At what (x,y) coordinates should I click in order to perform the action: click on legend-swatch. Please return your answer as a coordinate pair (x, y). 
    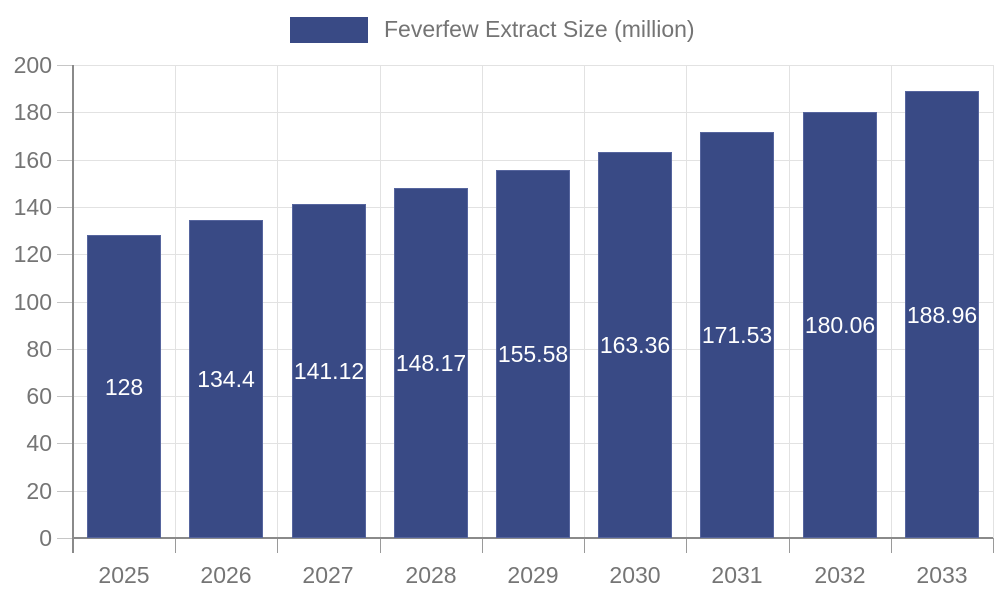
    Looking at the image, I should click on (329, 29).